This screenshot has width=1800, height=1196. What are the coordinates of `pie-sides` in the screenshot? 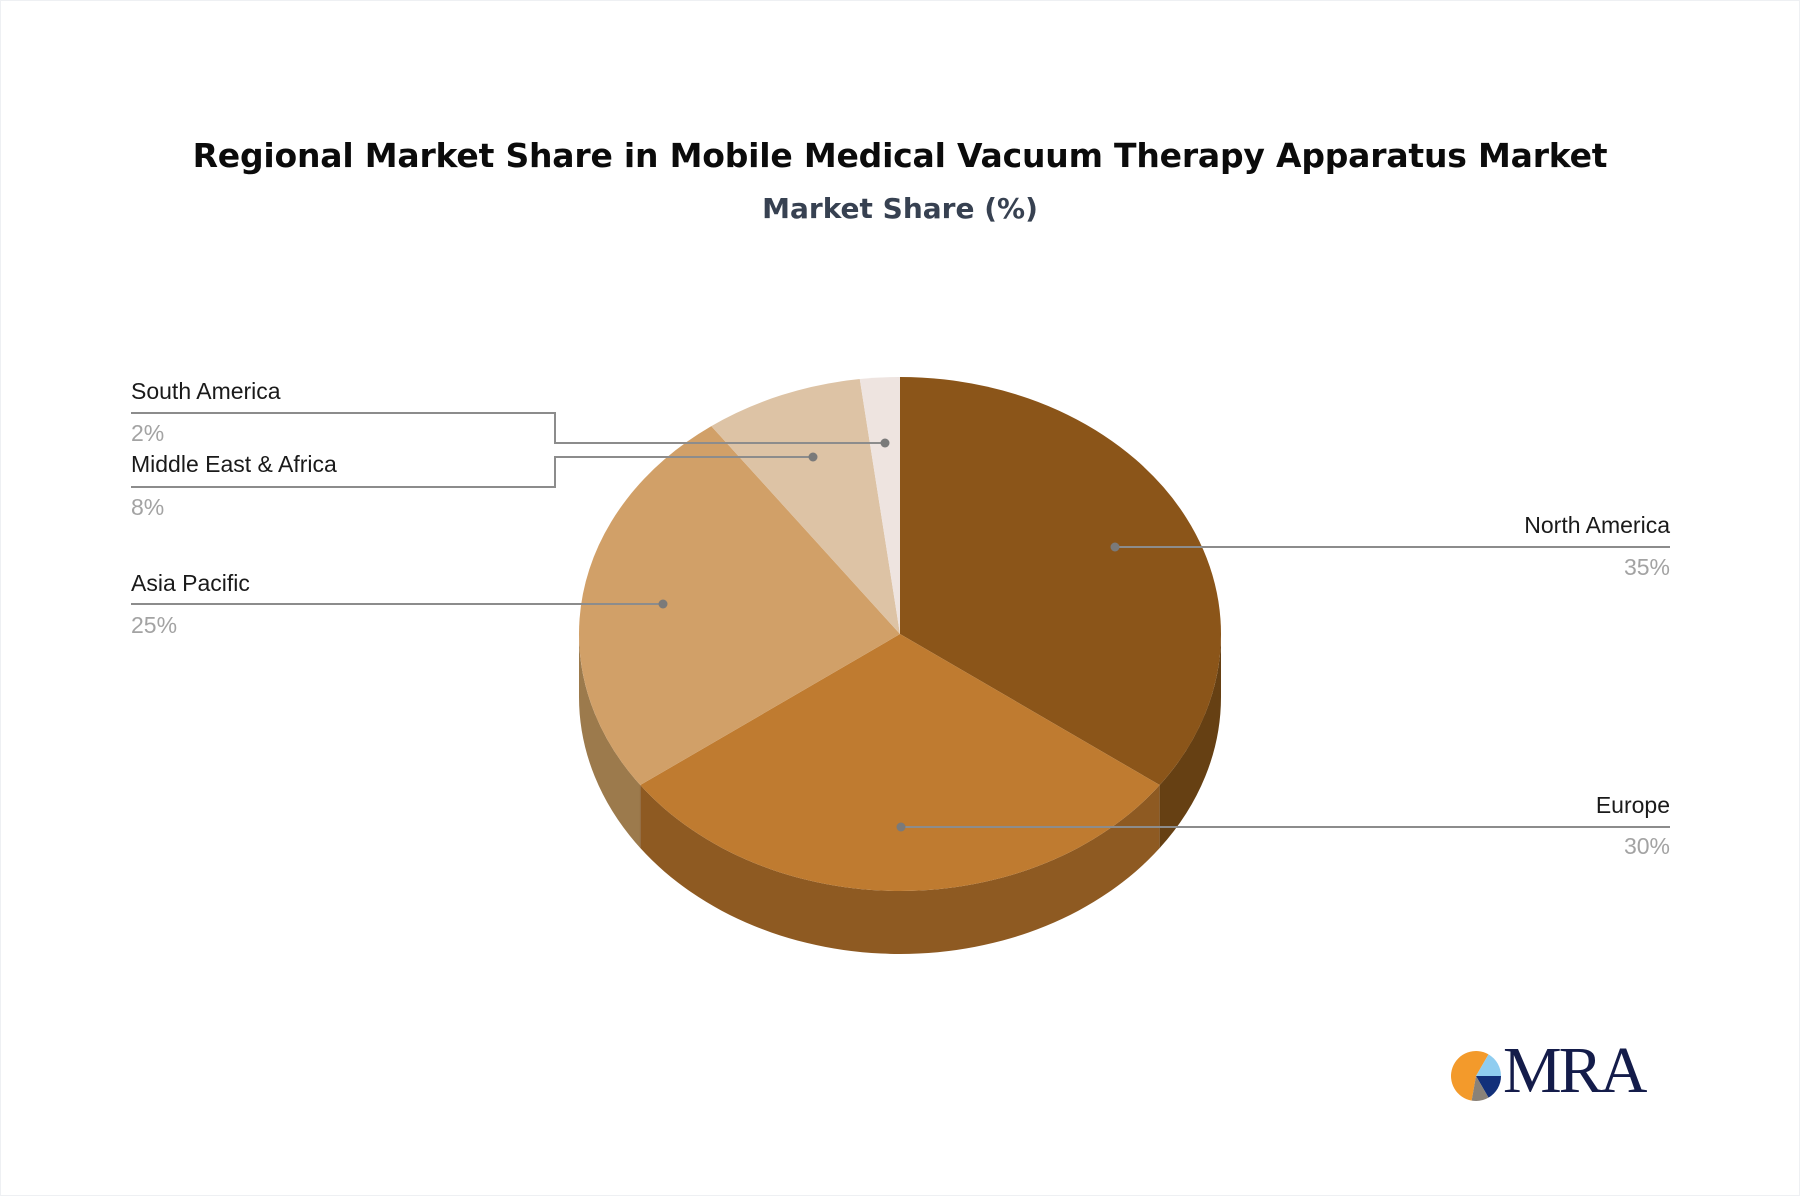 It's located at (900, 794).